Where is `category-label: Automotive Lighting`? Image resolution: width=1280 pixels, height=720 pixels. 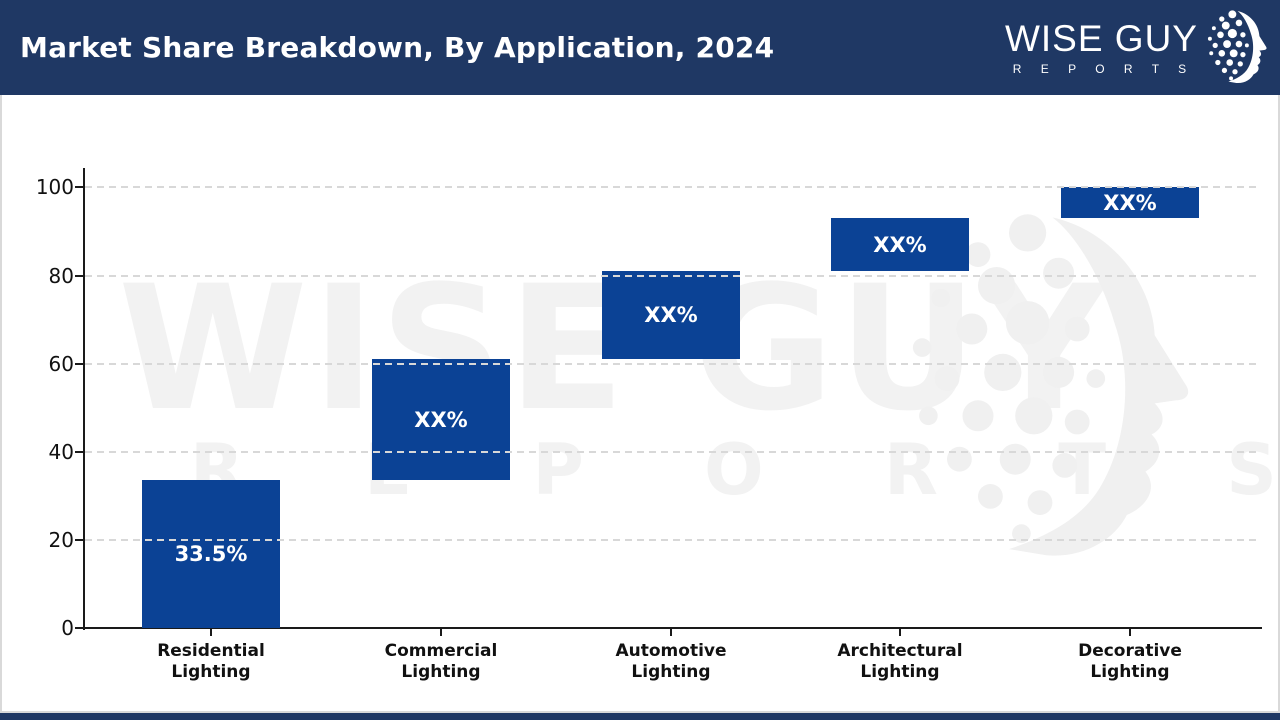 category-label: Automotive Lighting is located at coordinates (671, 662).